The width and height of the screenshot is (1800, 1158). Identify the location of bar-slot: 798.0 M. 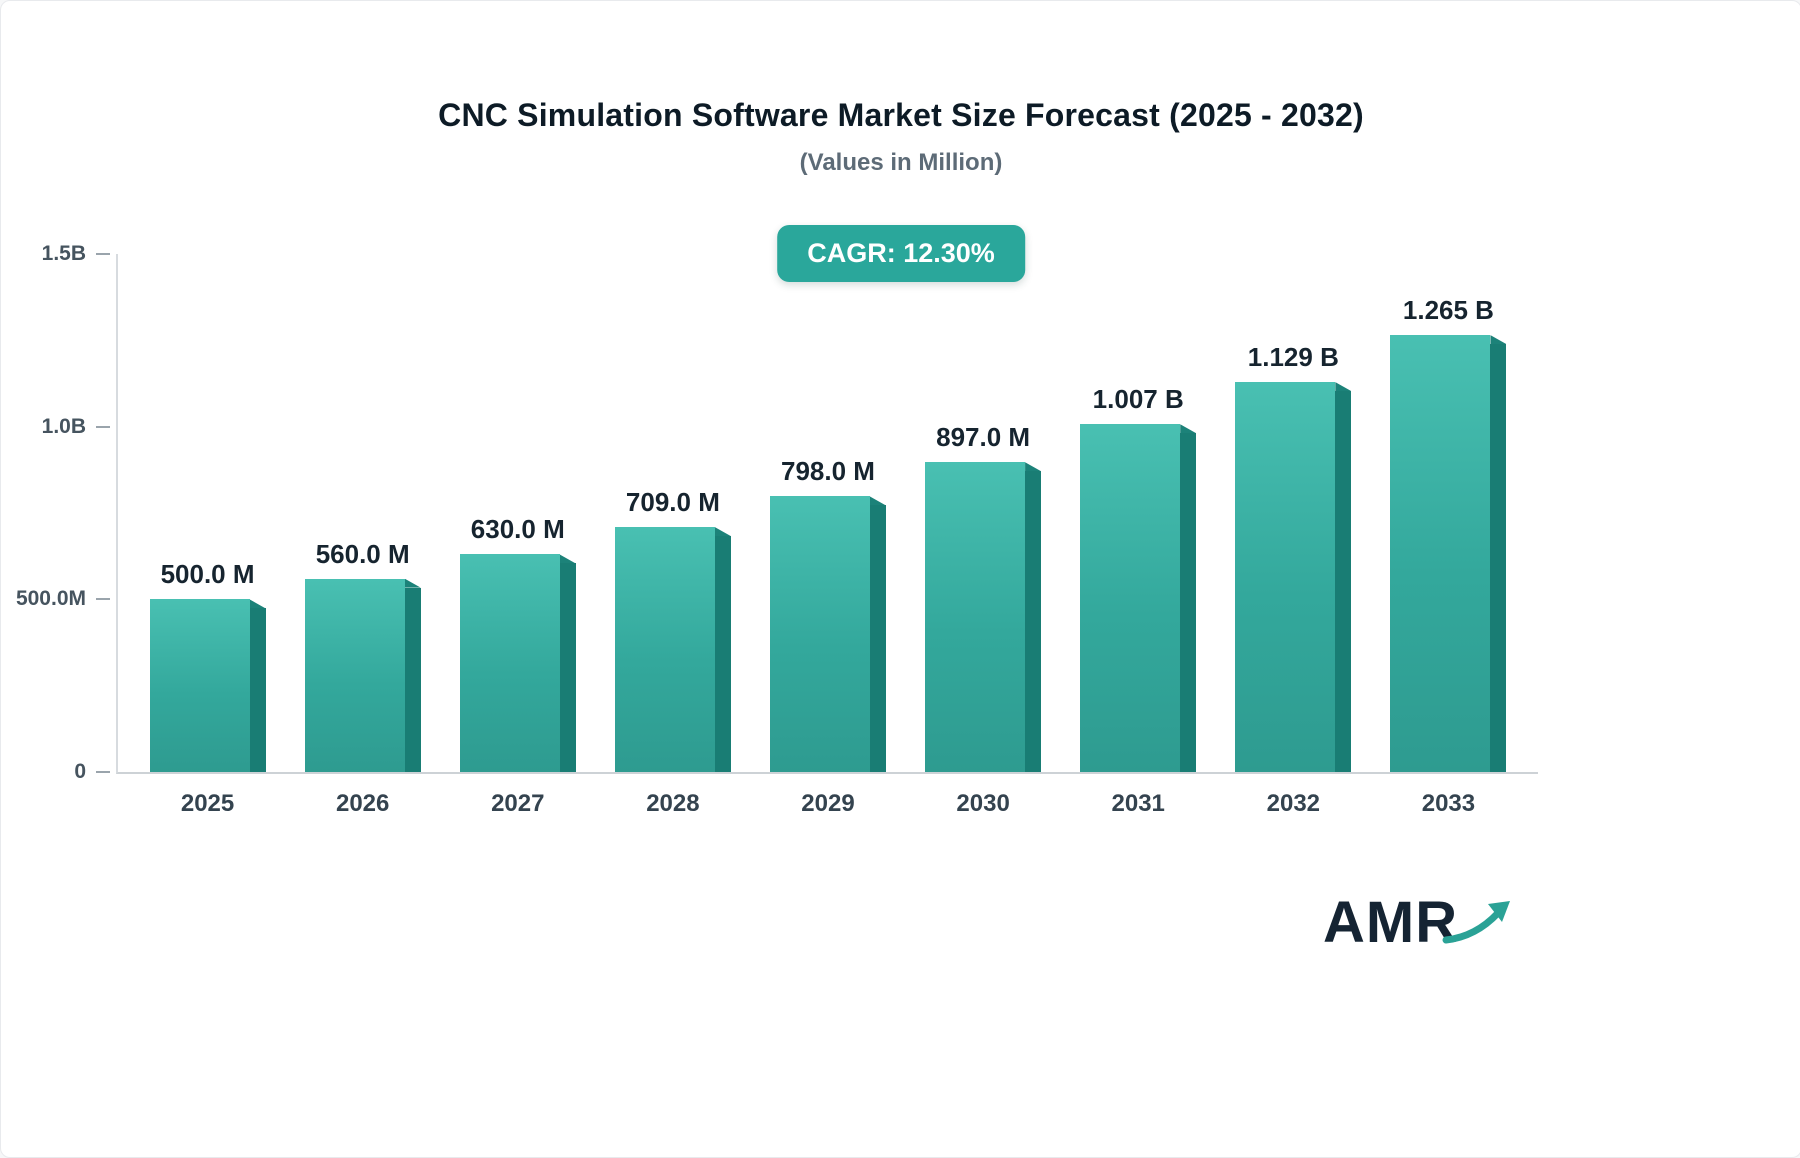
(827, 513).